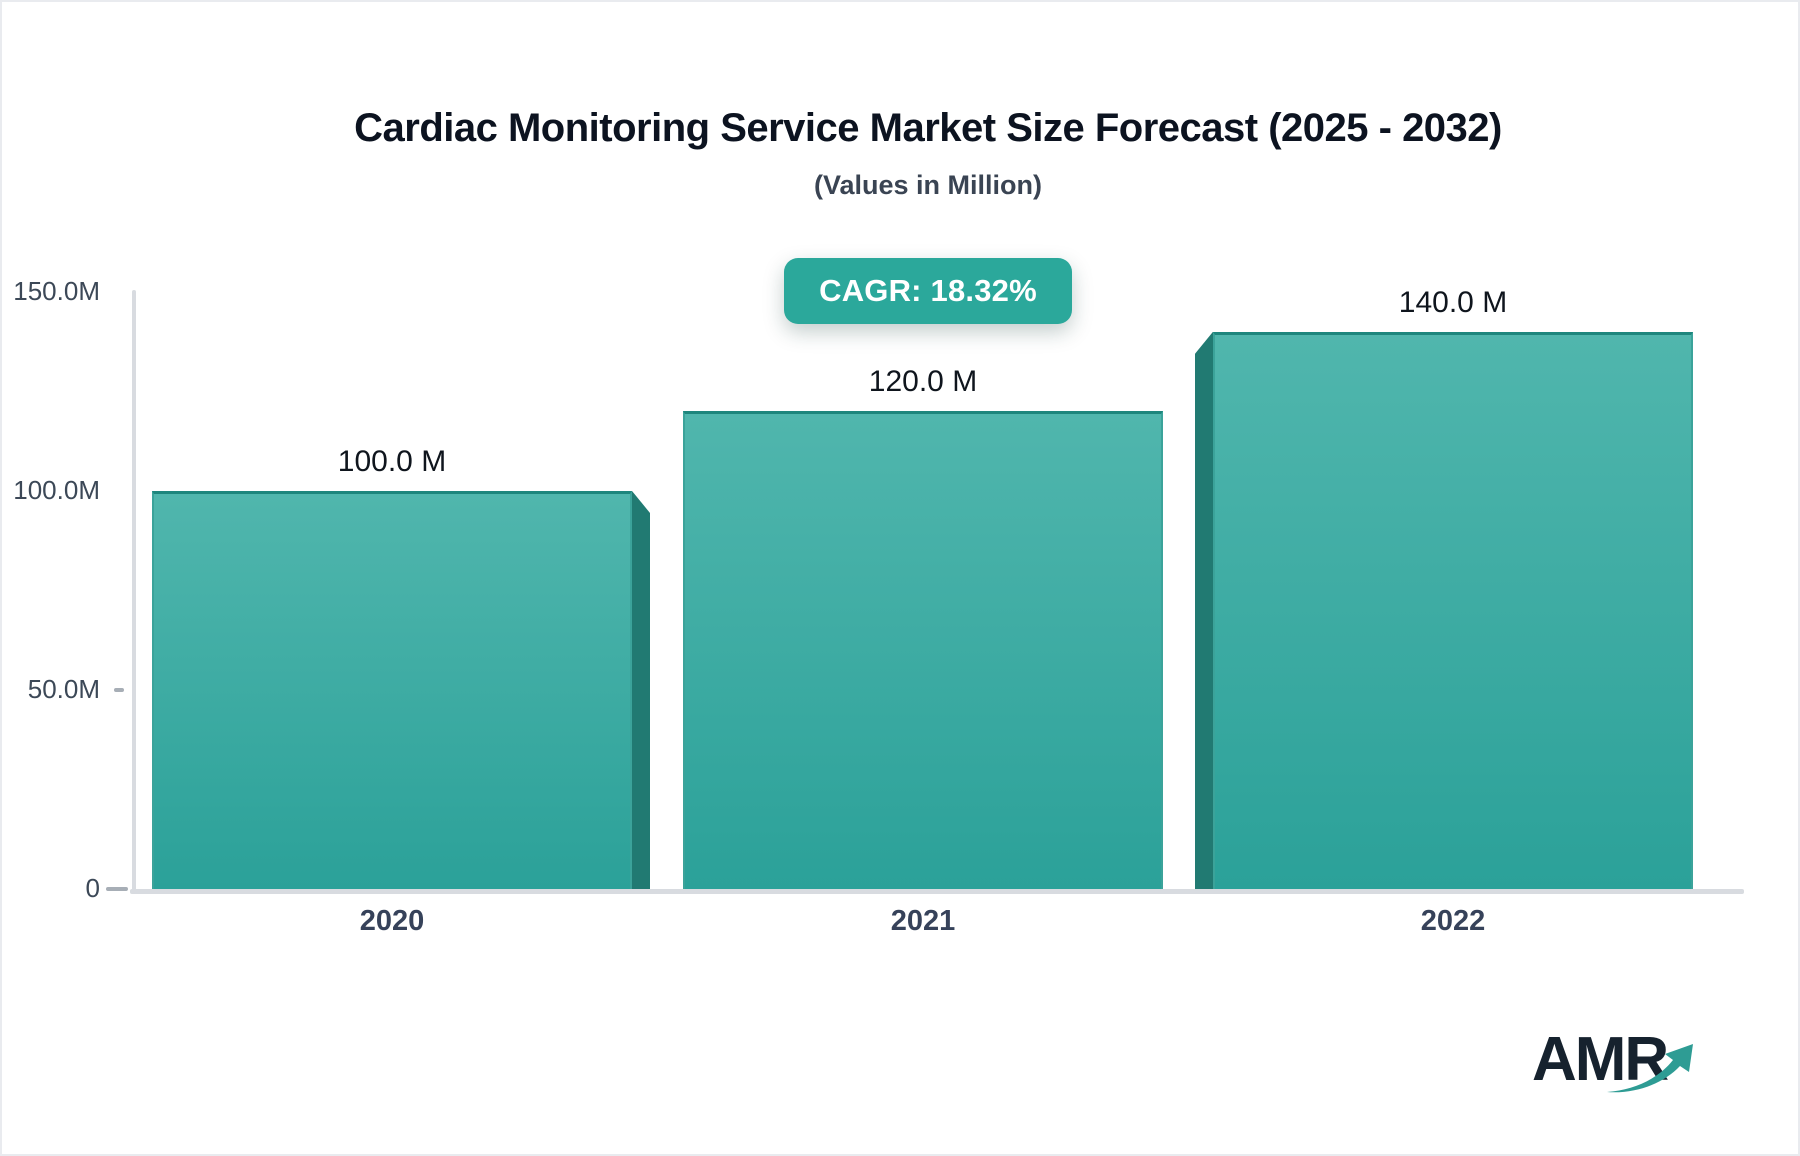 Image resolution: width=1800 pixels, height=1156 pixels. I want to click on x-axis-tick-label: 2022, so click(1453, 921).